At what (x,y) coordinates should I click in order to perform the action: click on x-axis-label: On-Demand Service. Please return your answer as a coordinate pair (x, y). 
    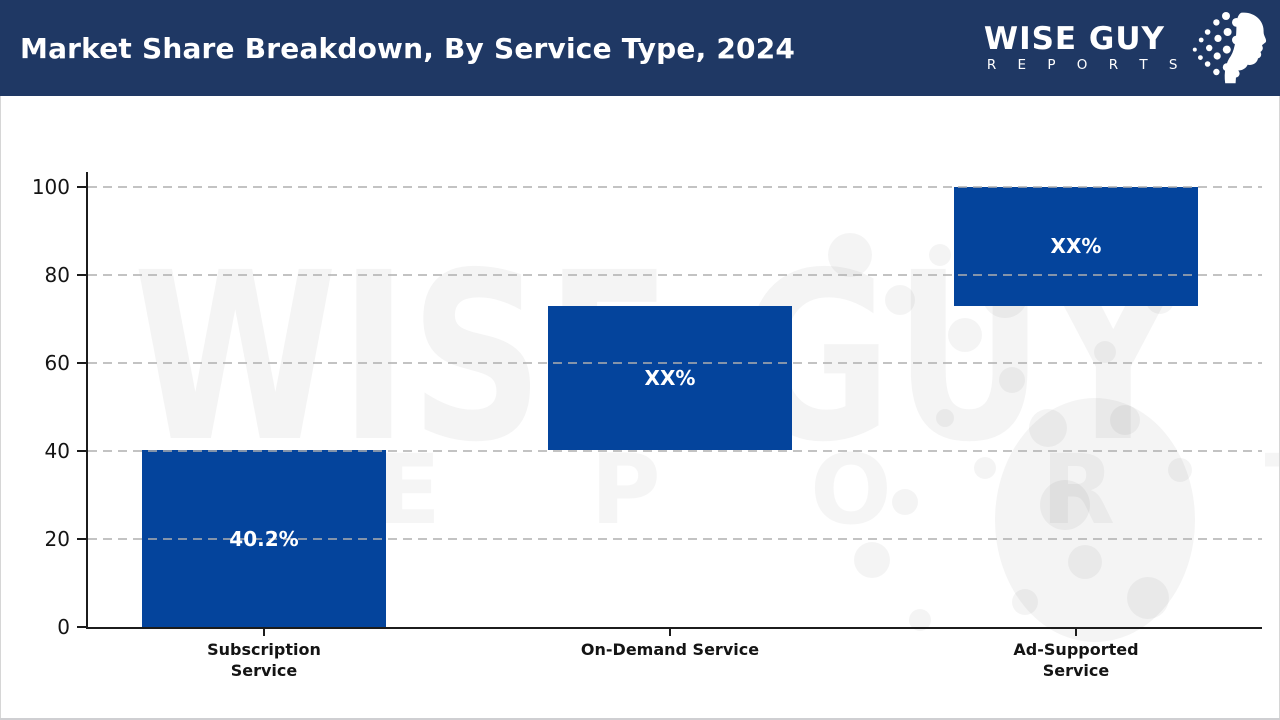
    Looking at the image, I should click on (670, 649).